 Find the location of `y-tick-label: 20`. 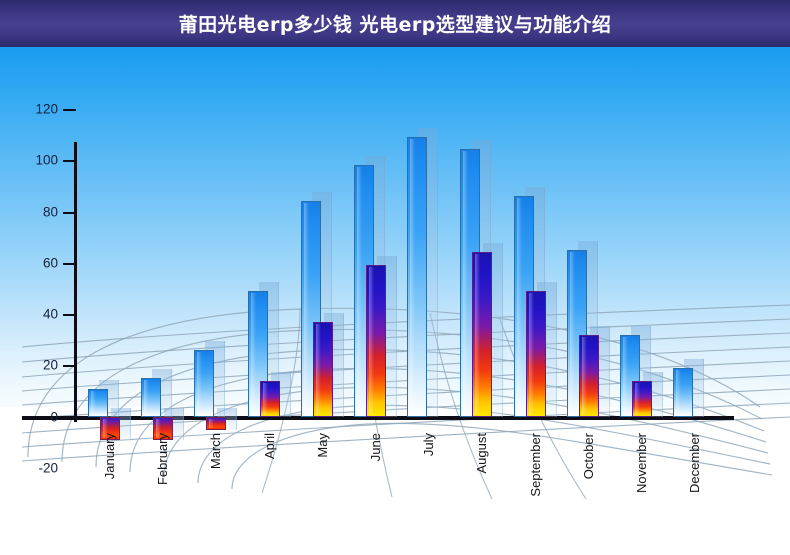

y-tick-label: 20 is located at coordinates (50, 365).